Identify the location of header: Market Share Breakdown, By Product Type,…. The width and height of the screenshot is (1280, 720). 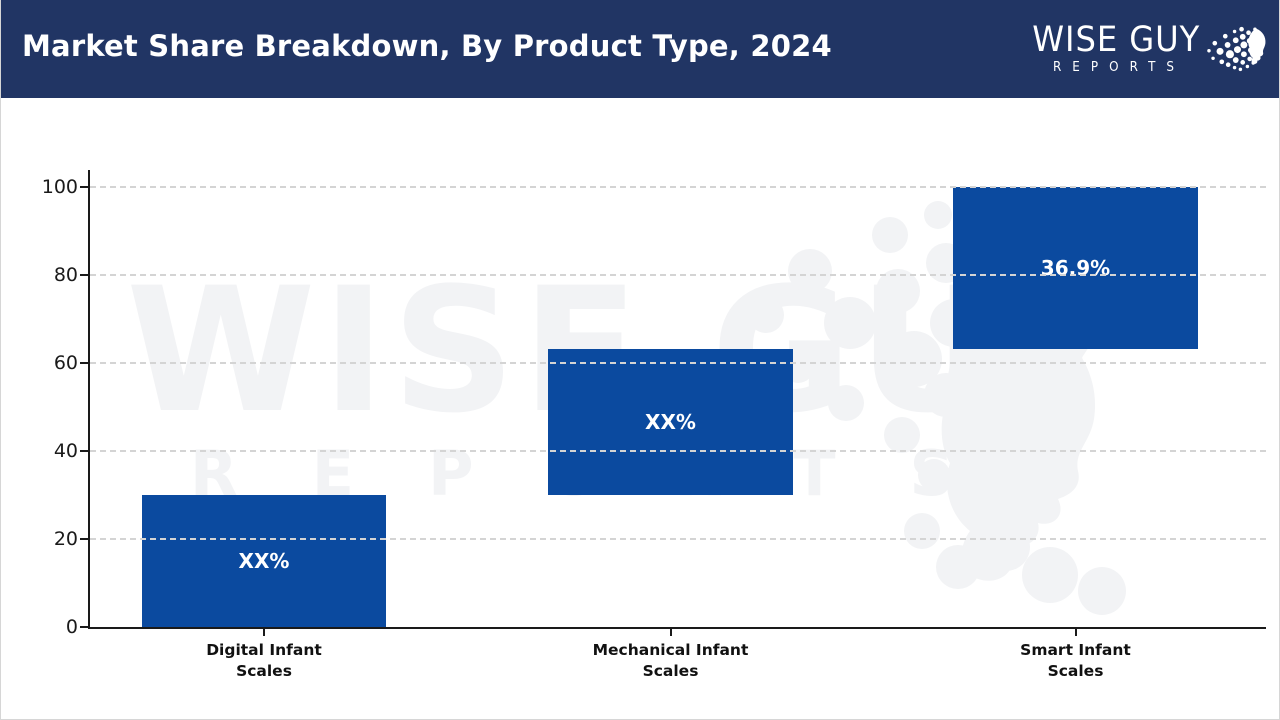
(640, 49).